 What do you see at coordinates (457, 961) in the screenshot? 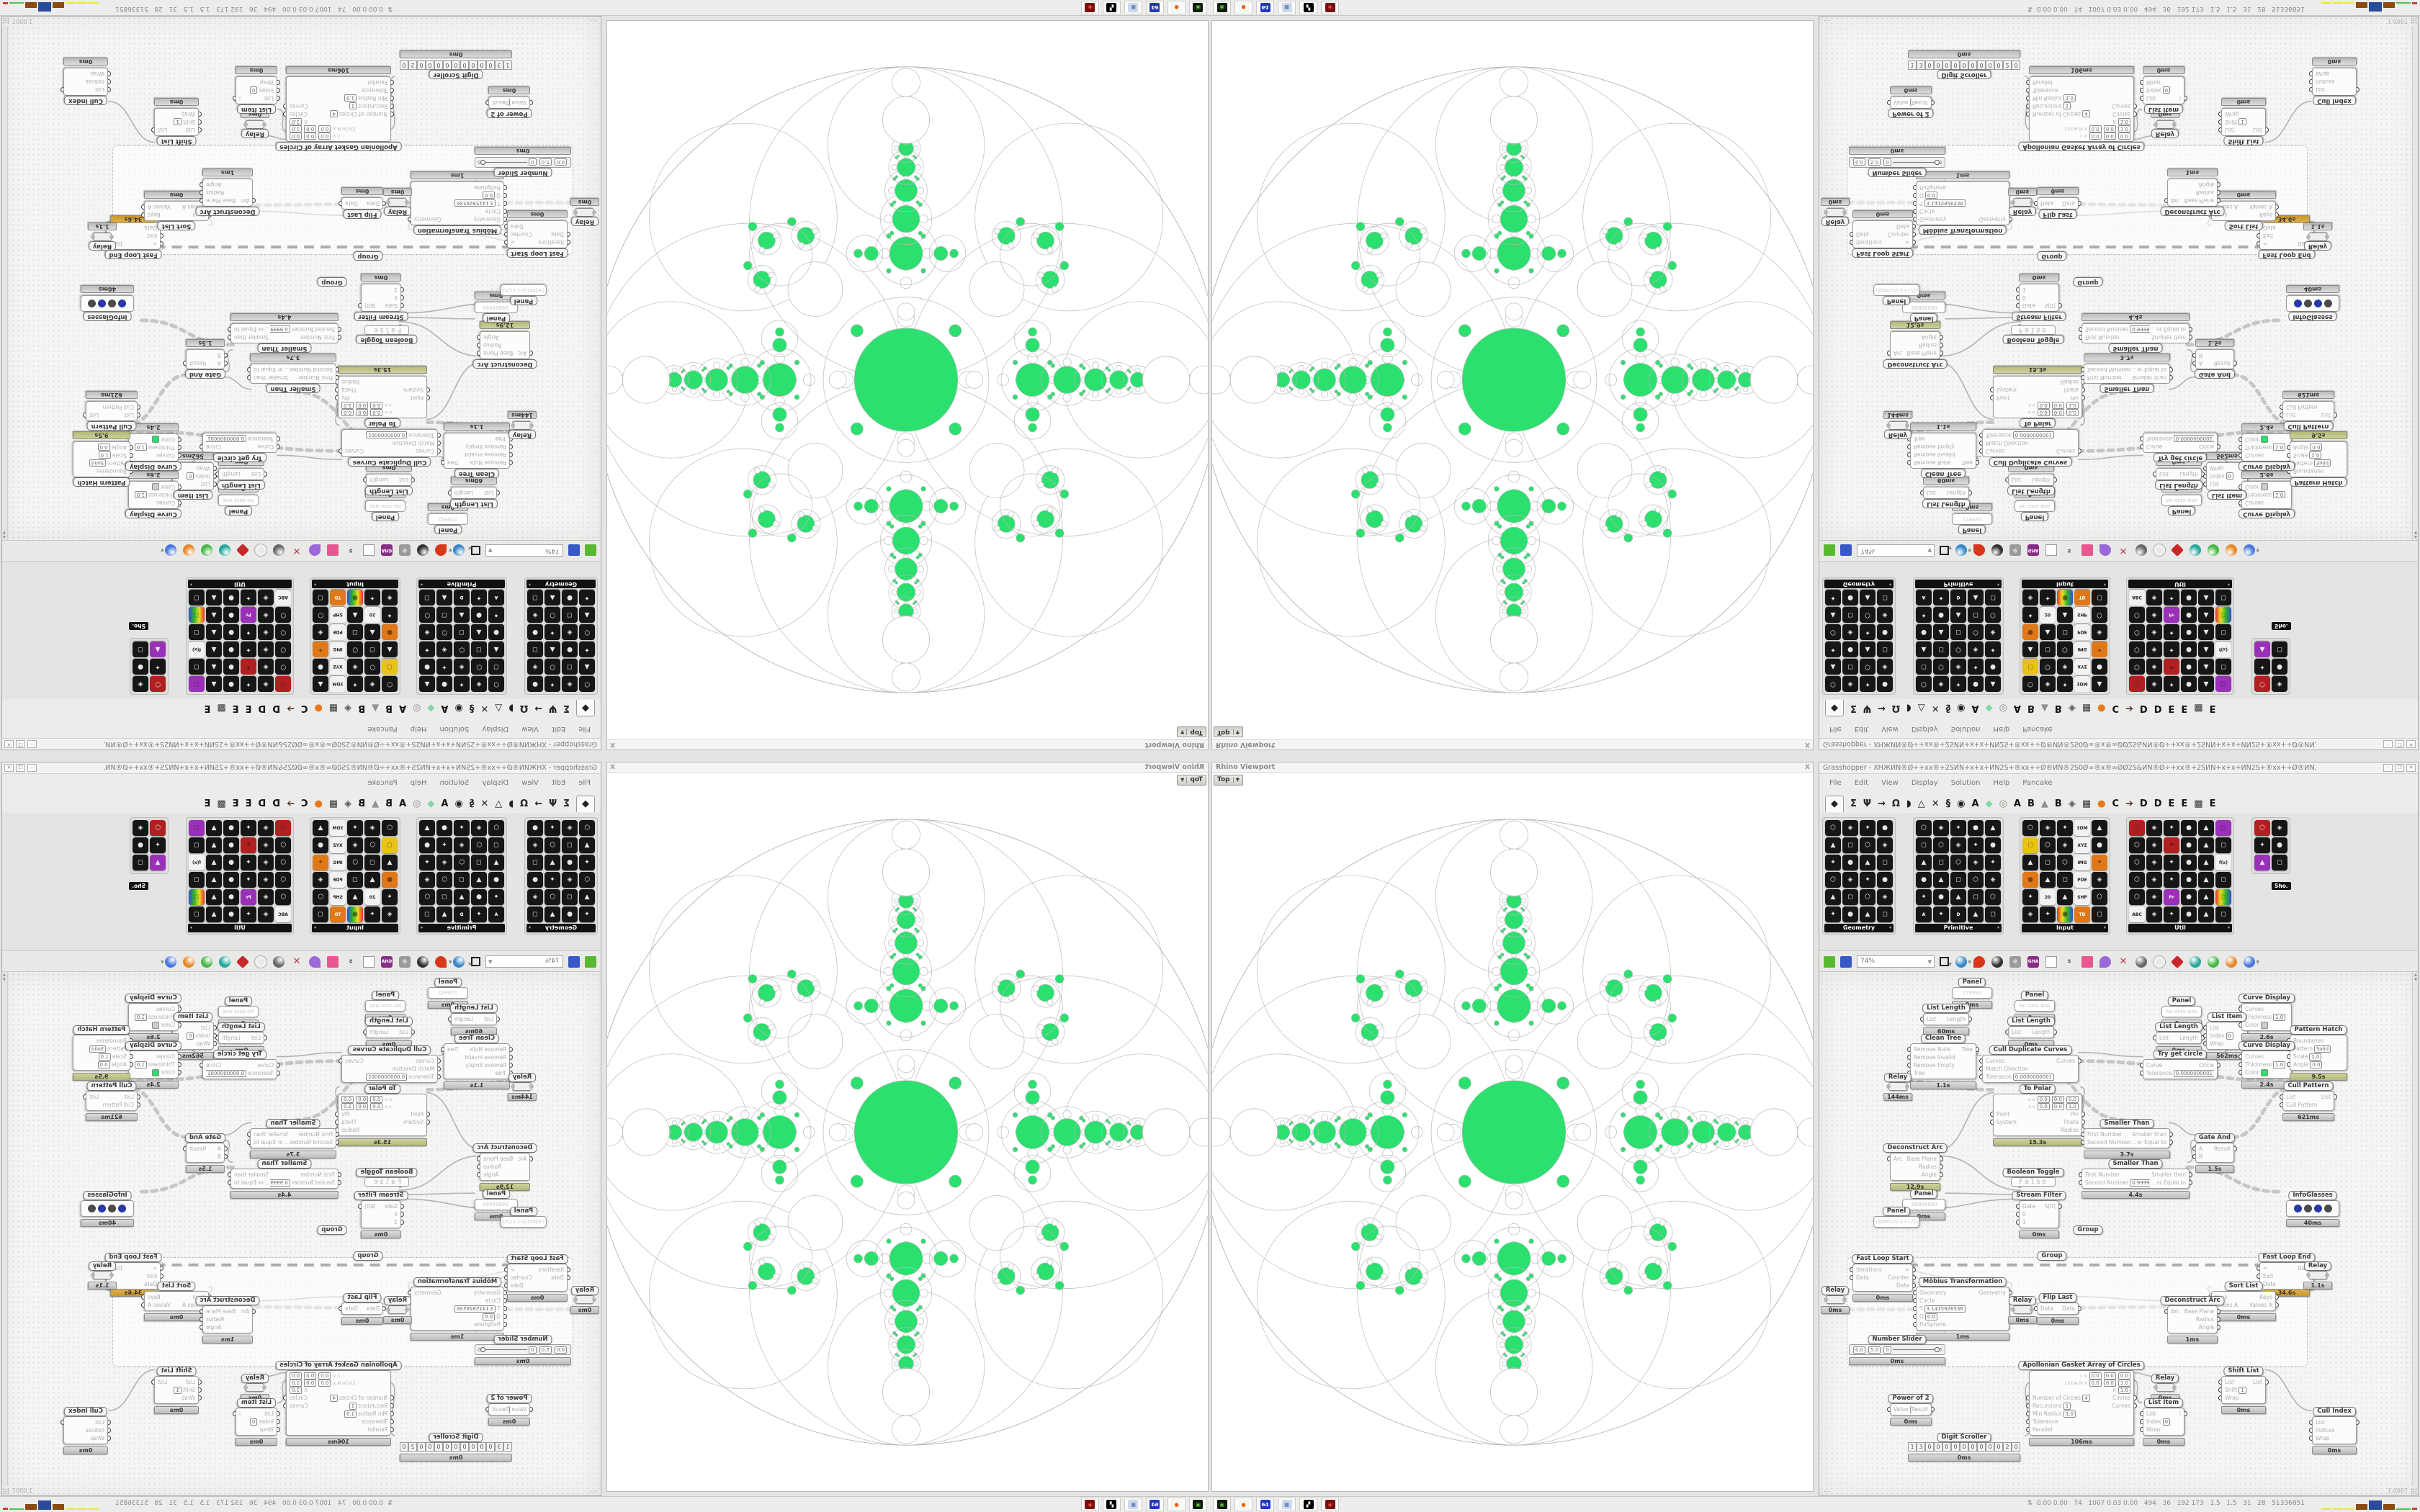
I see `preview-eye-icon: ▼` at bounding box center [457, 961].